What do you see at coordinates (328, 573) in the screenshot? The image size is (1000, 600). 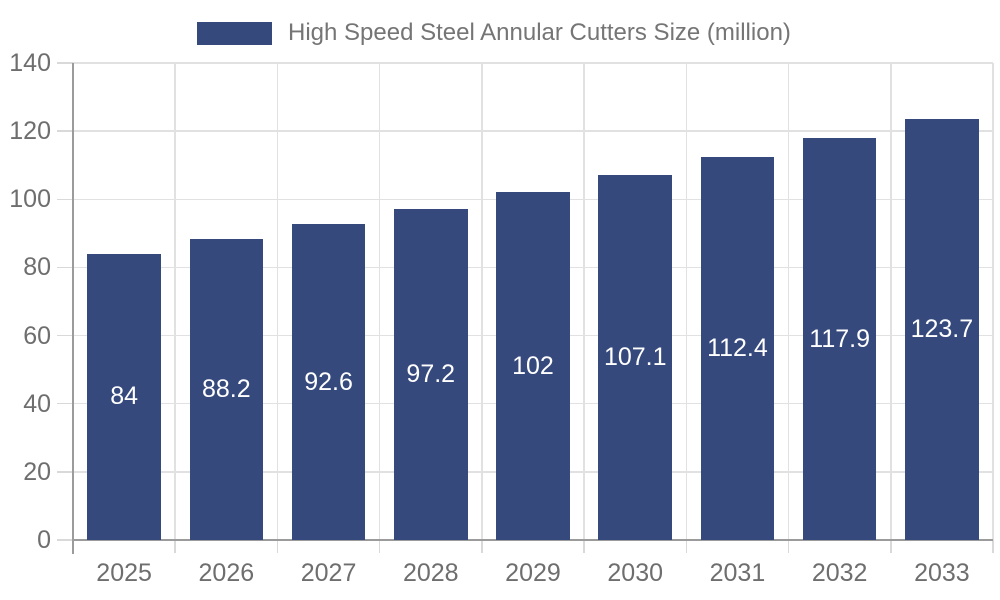 I see `x-axis-category-label: 2027` at bounding box center [328, 573].